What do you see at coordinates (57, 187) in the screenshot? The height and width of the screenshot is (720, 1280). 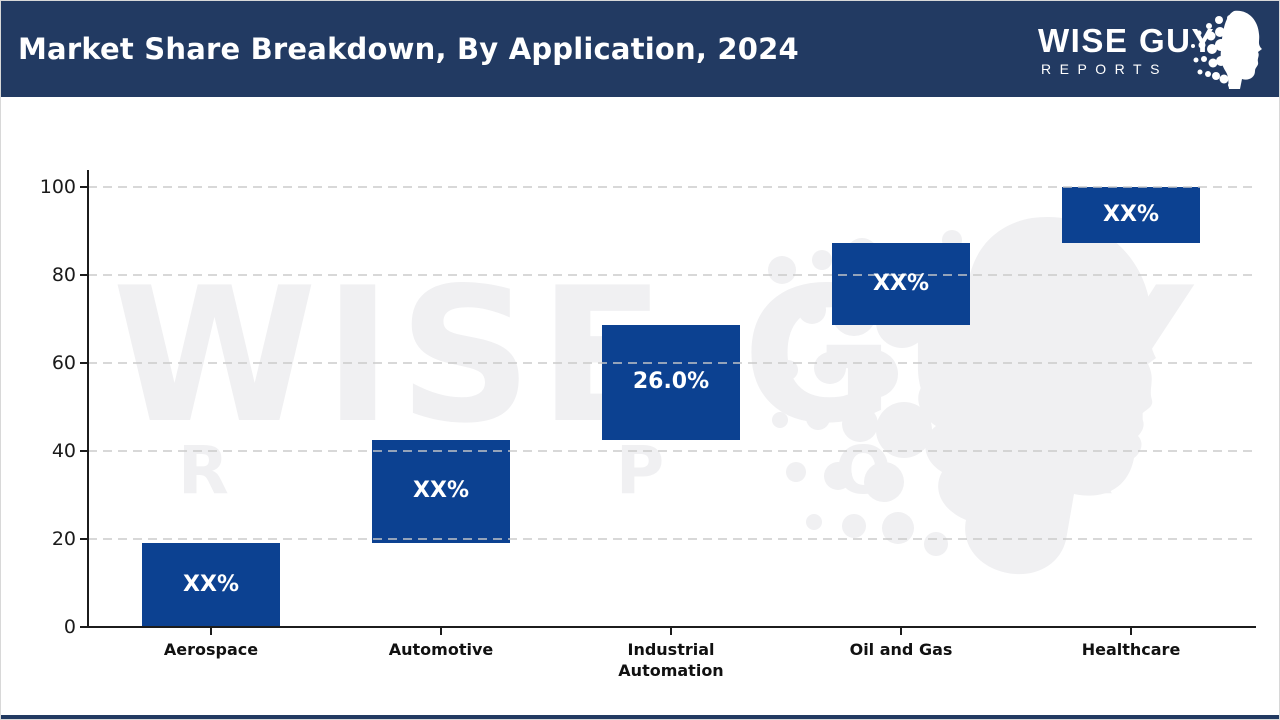 I see `y-tick-label: 100` at bounding box center [57, 187].